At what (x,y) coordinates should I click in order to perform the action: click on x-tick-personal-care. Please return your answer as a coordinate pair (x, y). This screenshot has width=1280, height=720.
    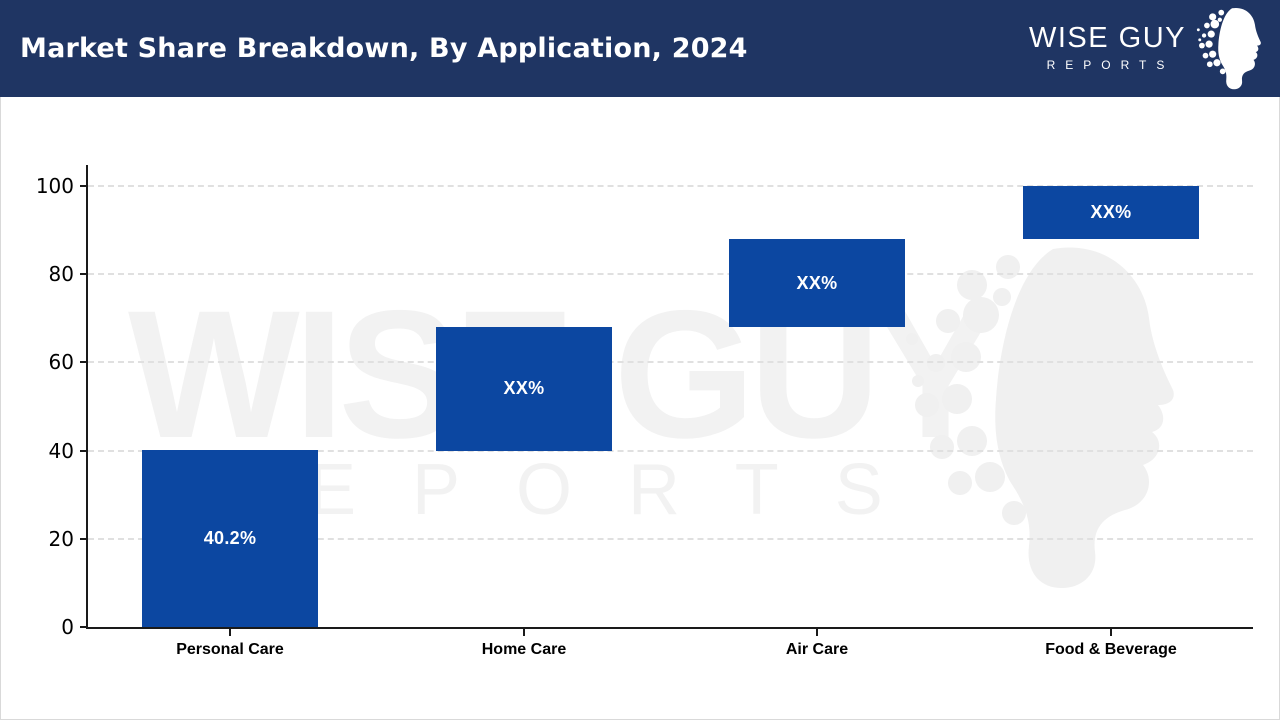
    Looking at the image, I should click on (230, 632).